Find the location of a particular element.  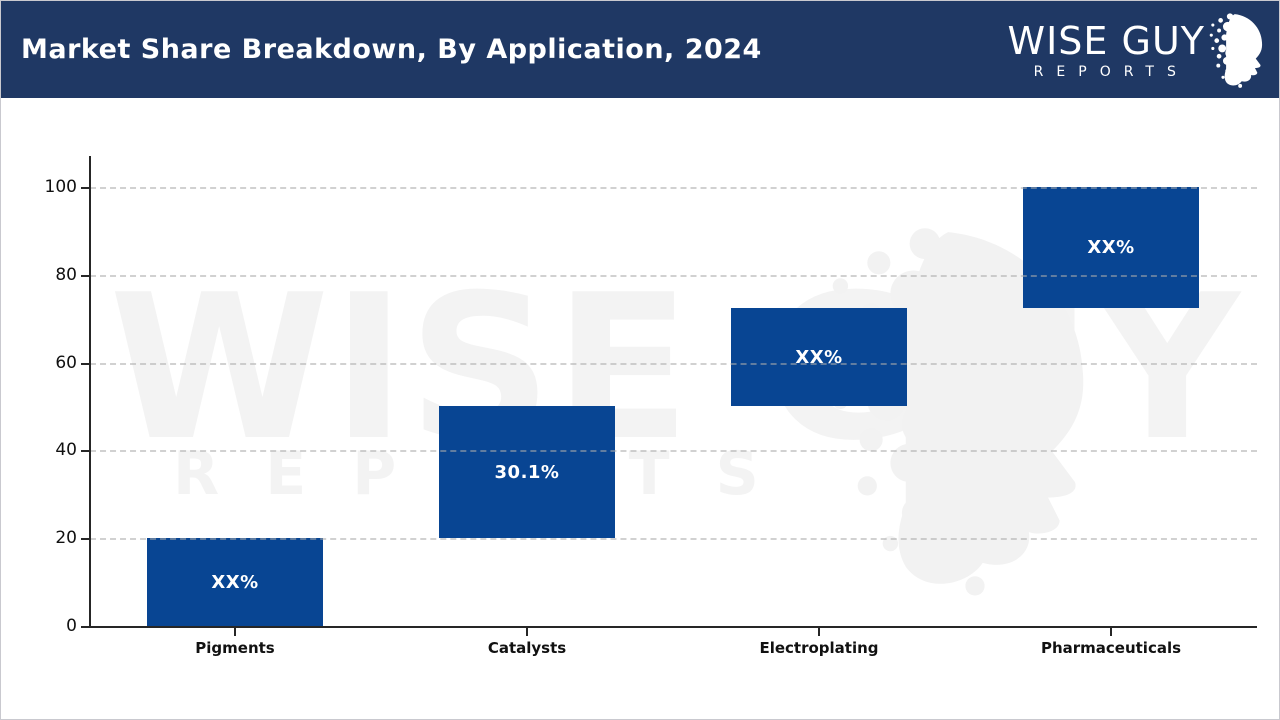

wiseguy-logo-text: WISE GUY REPORTS is located at coordinates (1106, 50).